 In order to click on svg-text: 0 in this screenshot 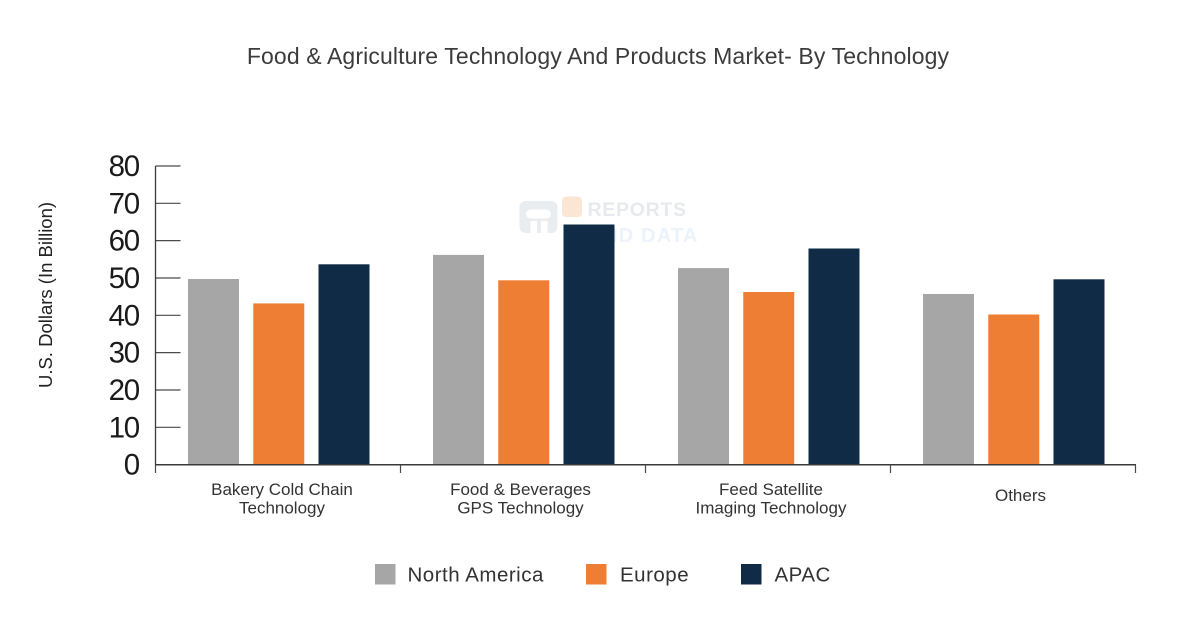, I will do `click(132, 465)`.